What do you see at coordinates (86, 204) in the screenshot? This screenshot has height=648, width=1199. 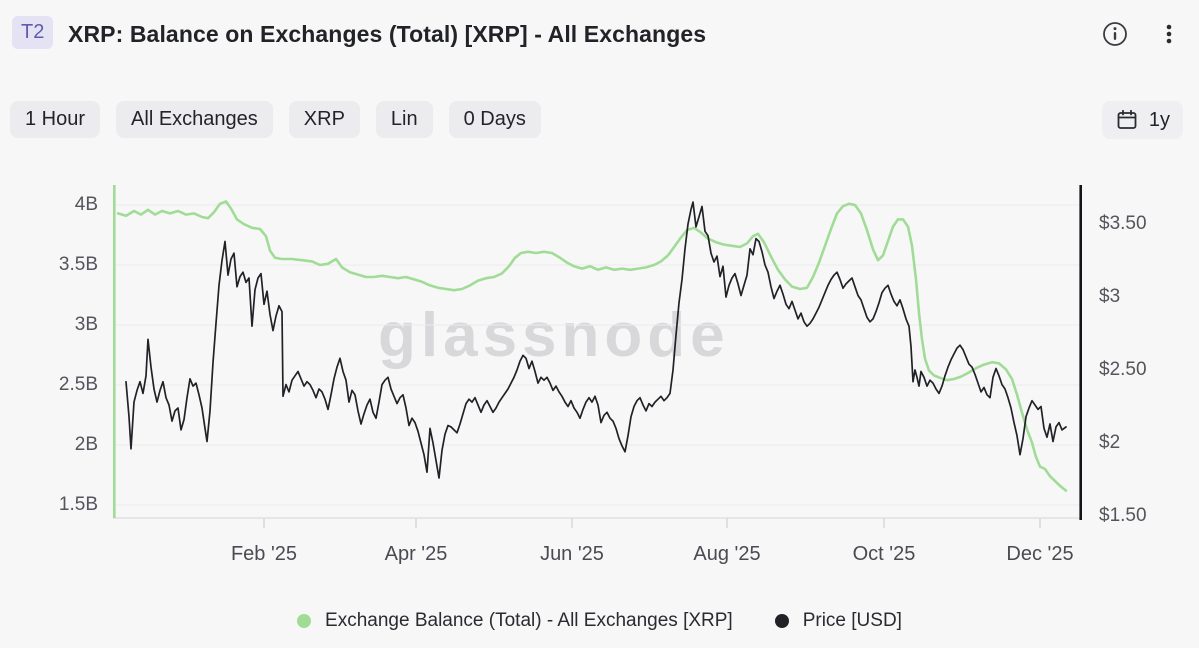 I see `left-axis-tick: 4B` at bounding box center [86, 204].